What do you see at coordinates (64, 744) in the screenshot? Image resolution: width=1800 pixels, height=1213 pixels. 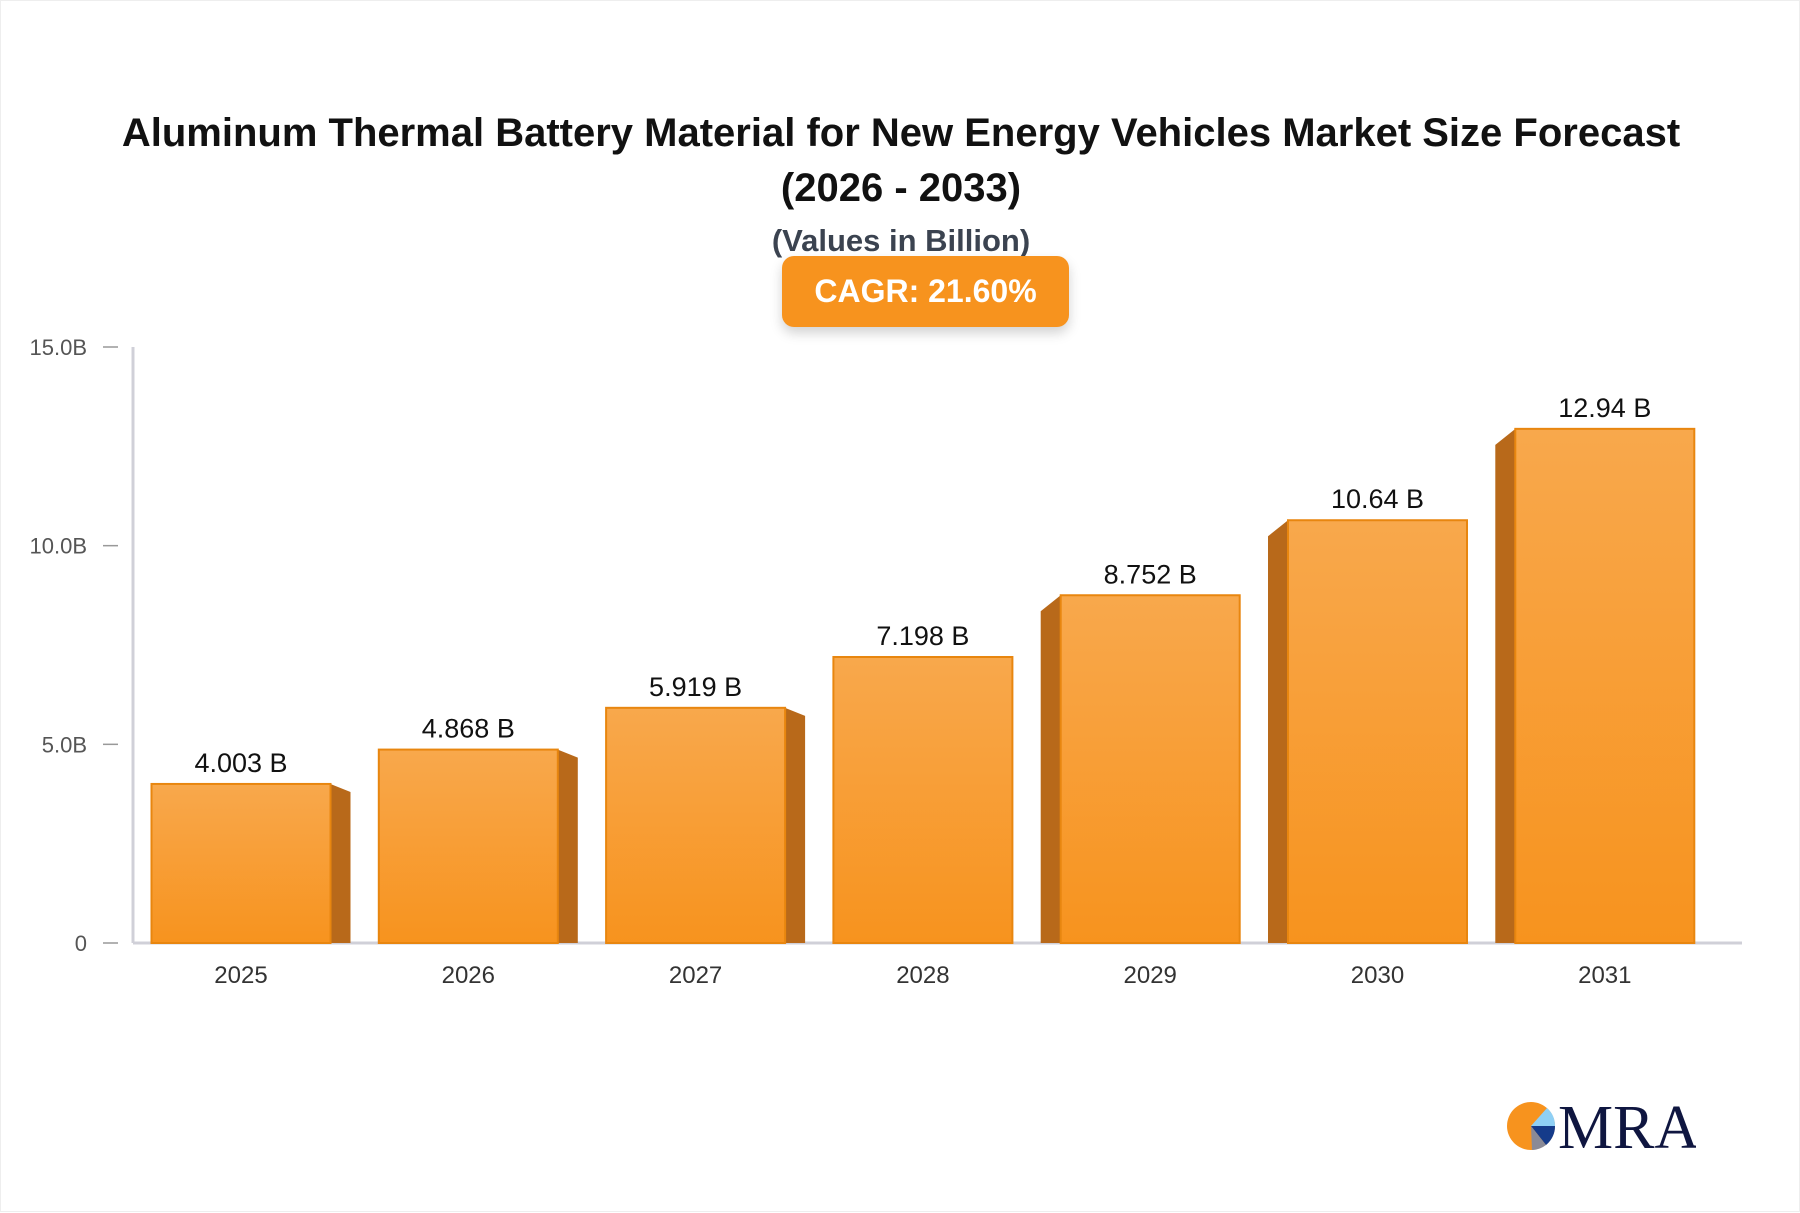 I see `y-tick-label: 5.0B` at bounding box center [64, 744].